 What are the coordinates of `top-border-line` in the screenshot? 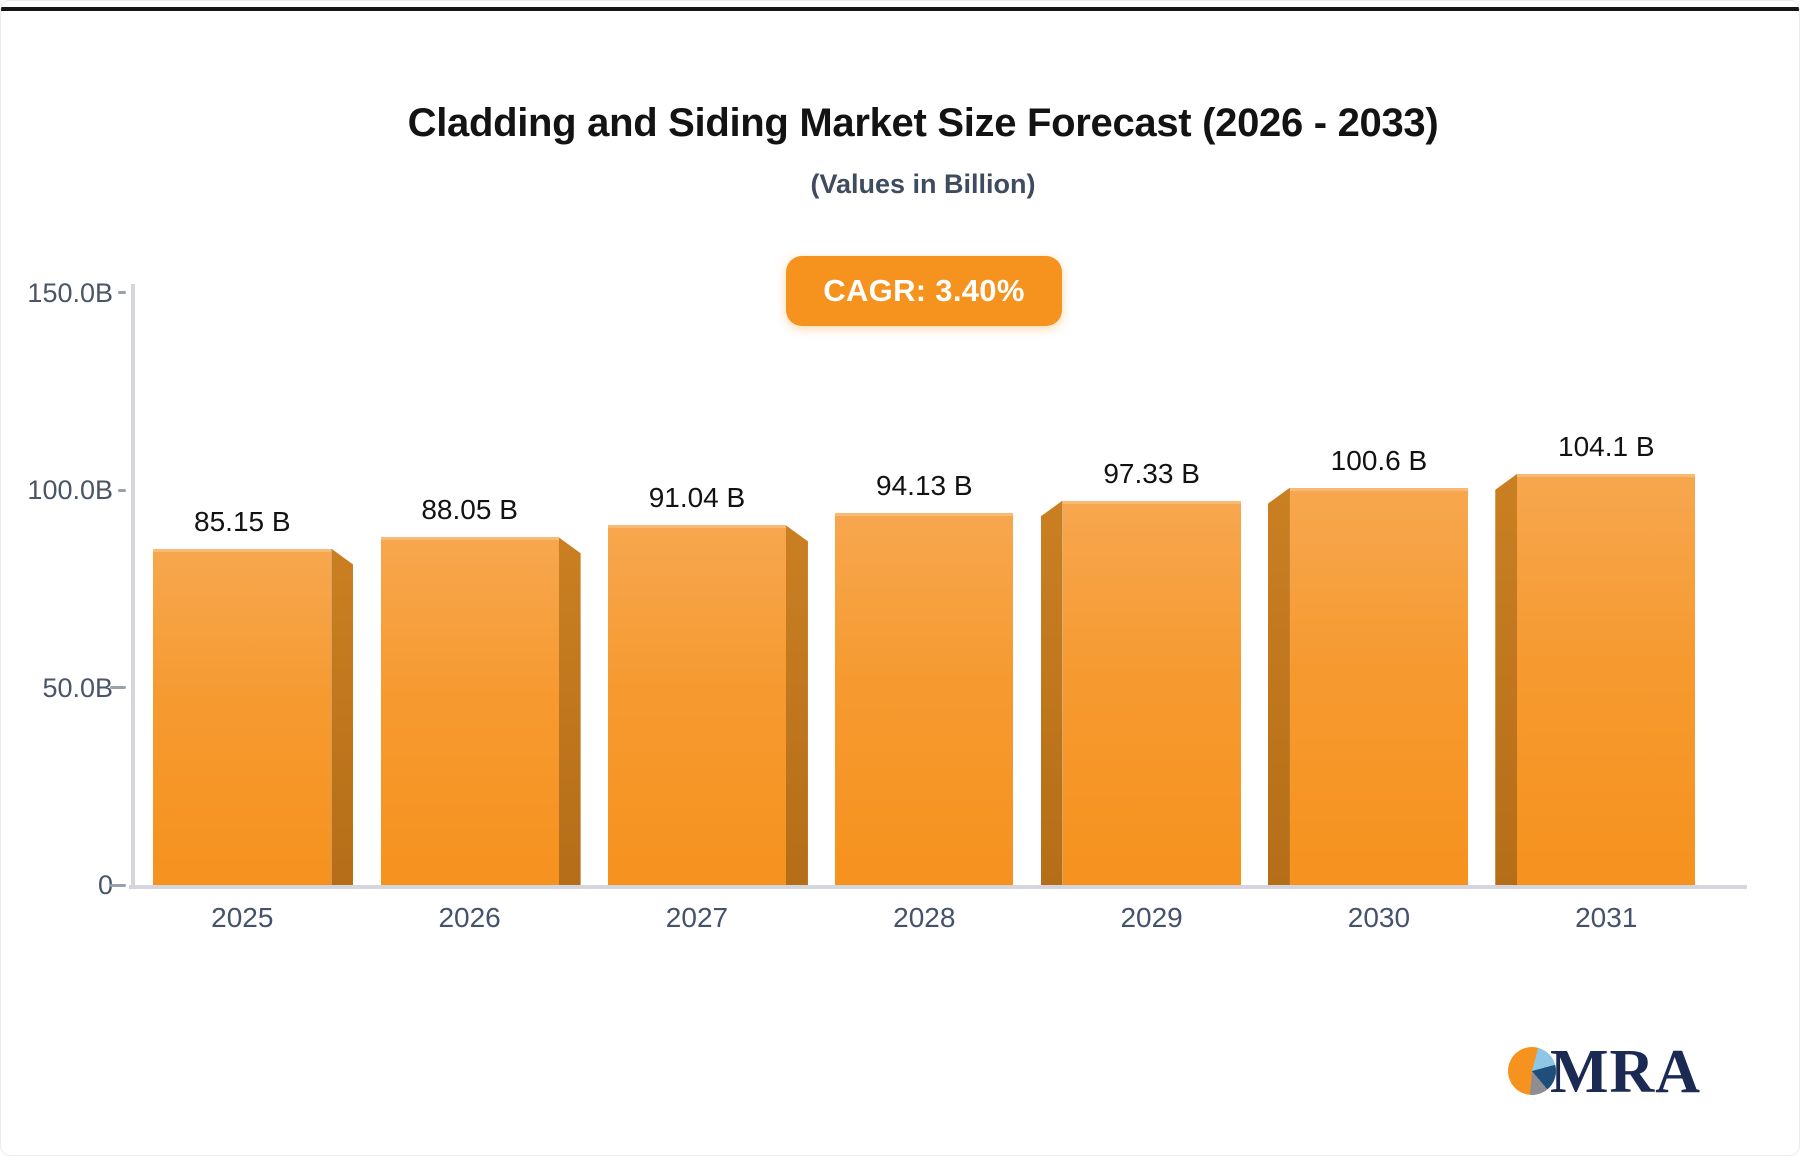 It's located at (900, 9).